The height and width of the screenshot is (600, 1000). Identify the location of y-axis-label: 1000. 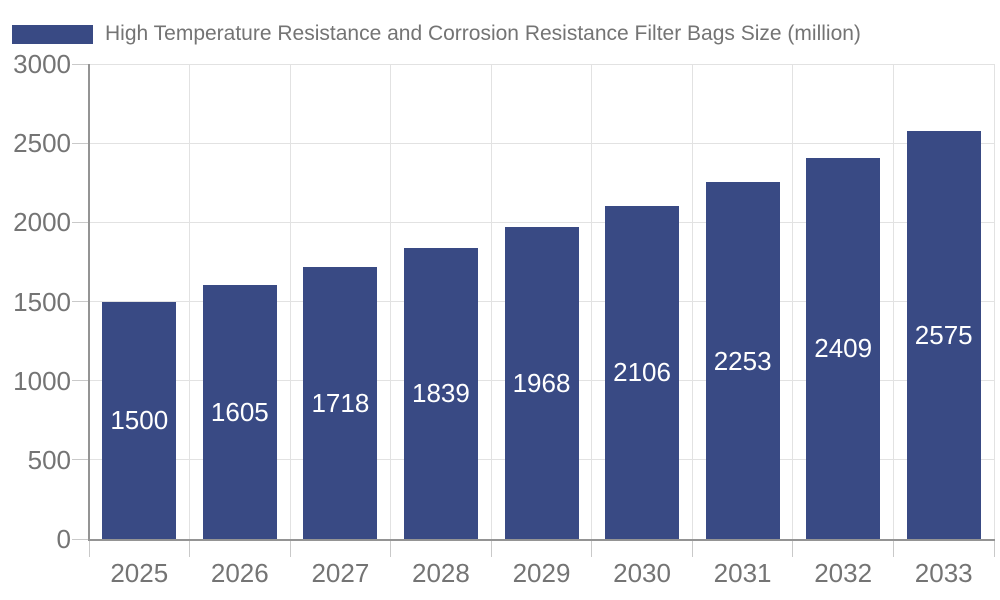
(42, 380).